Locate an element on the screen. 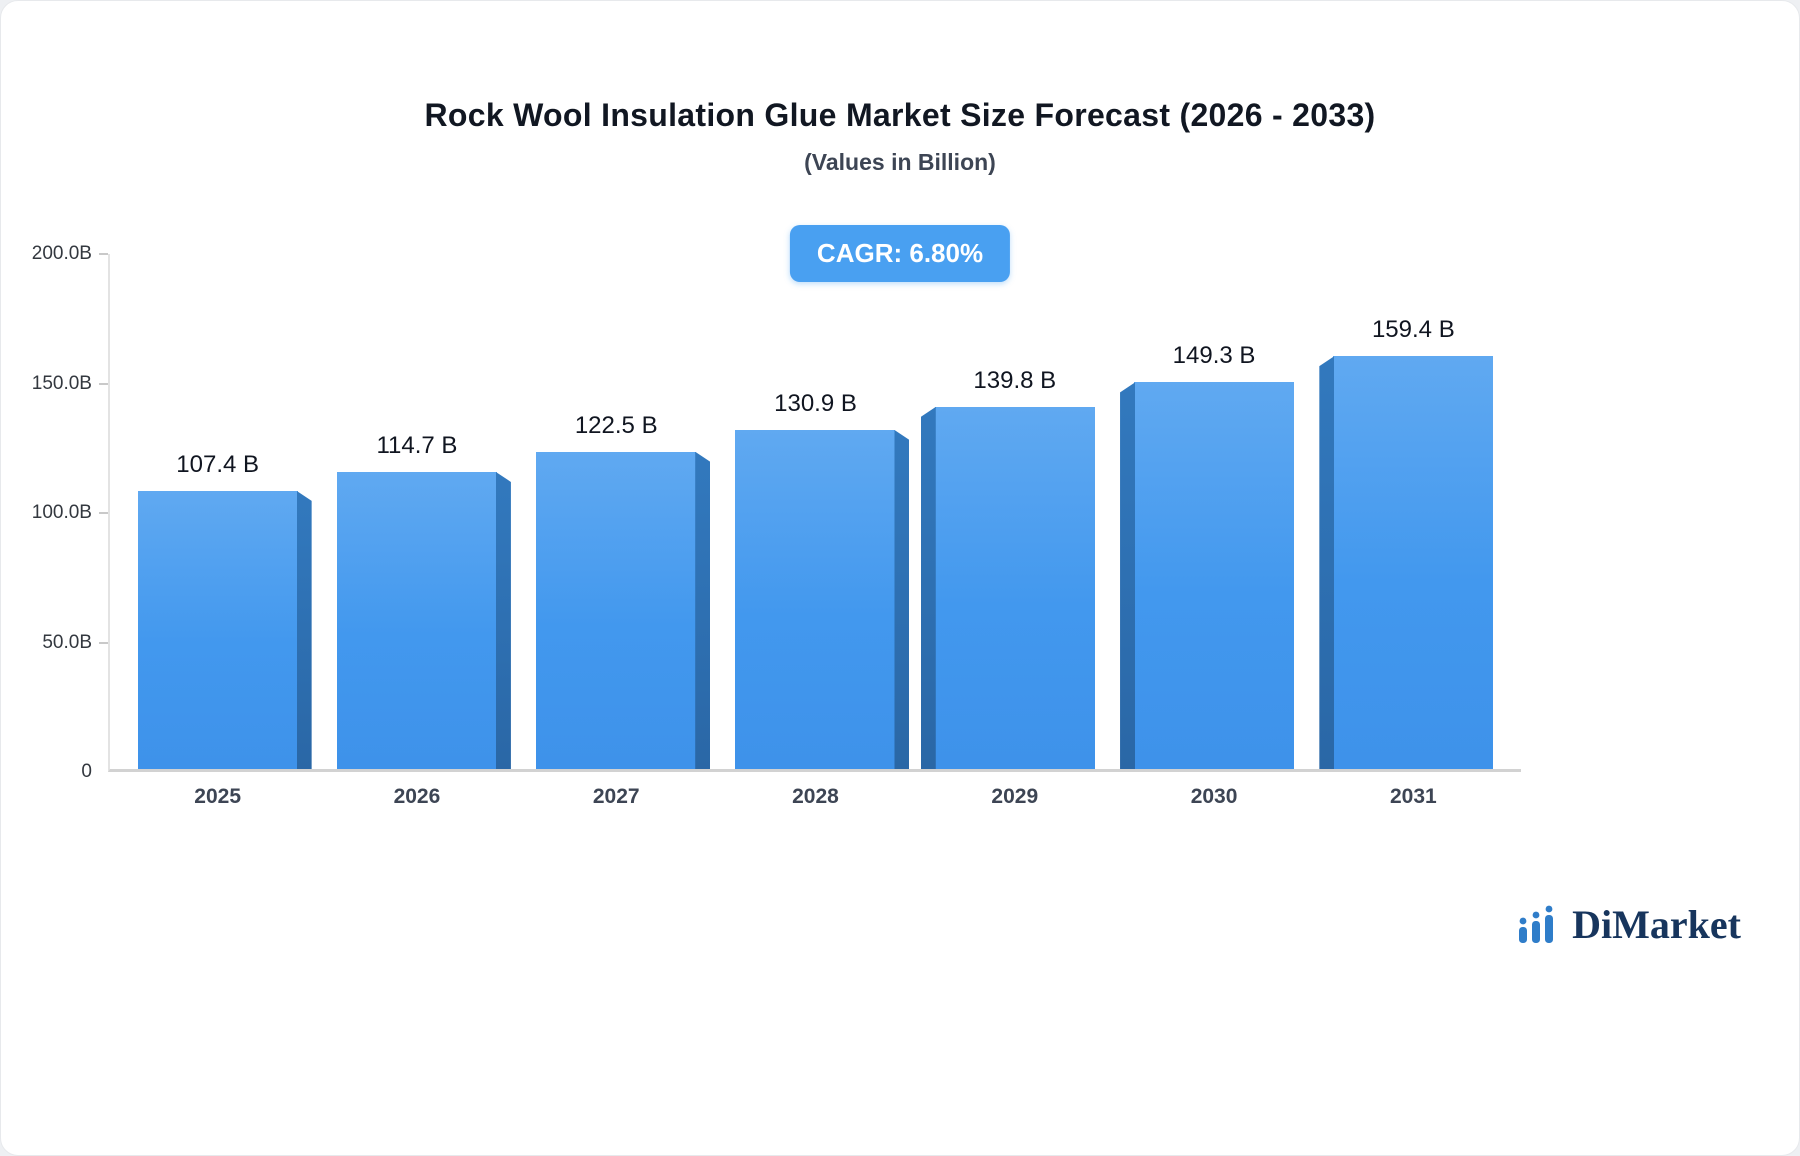 The width and height of the screenshot is (1800, 1156). bar: 107.4 B is located at coordinates (224, 610).